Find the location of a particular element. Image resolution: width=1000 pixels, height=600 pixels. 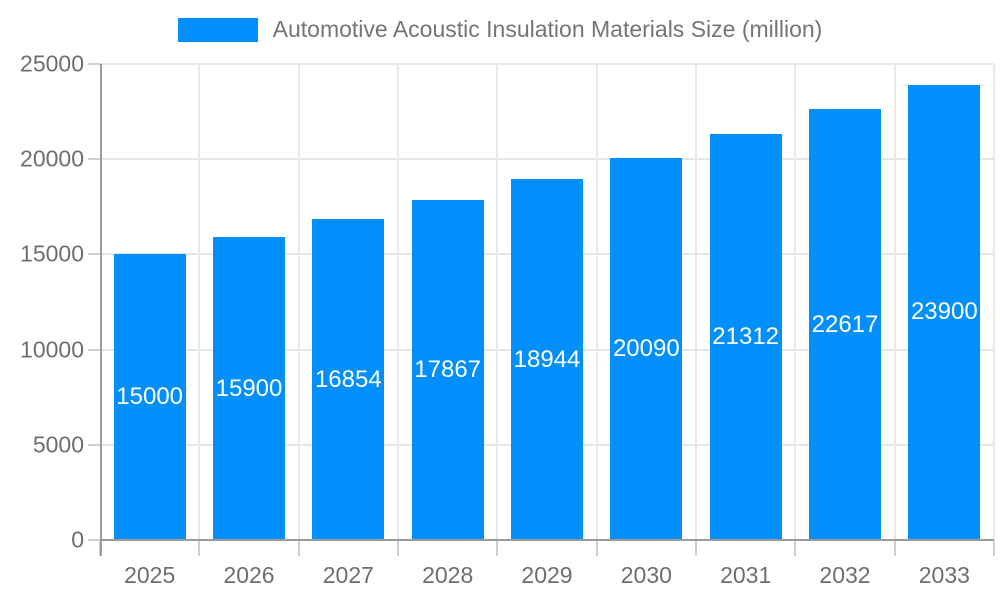

y-axis-tick-label: 25000 is located at coordinates (52, 63).